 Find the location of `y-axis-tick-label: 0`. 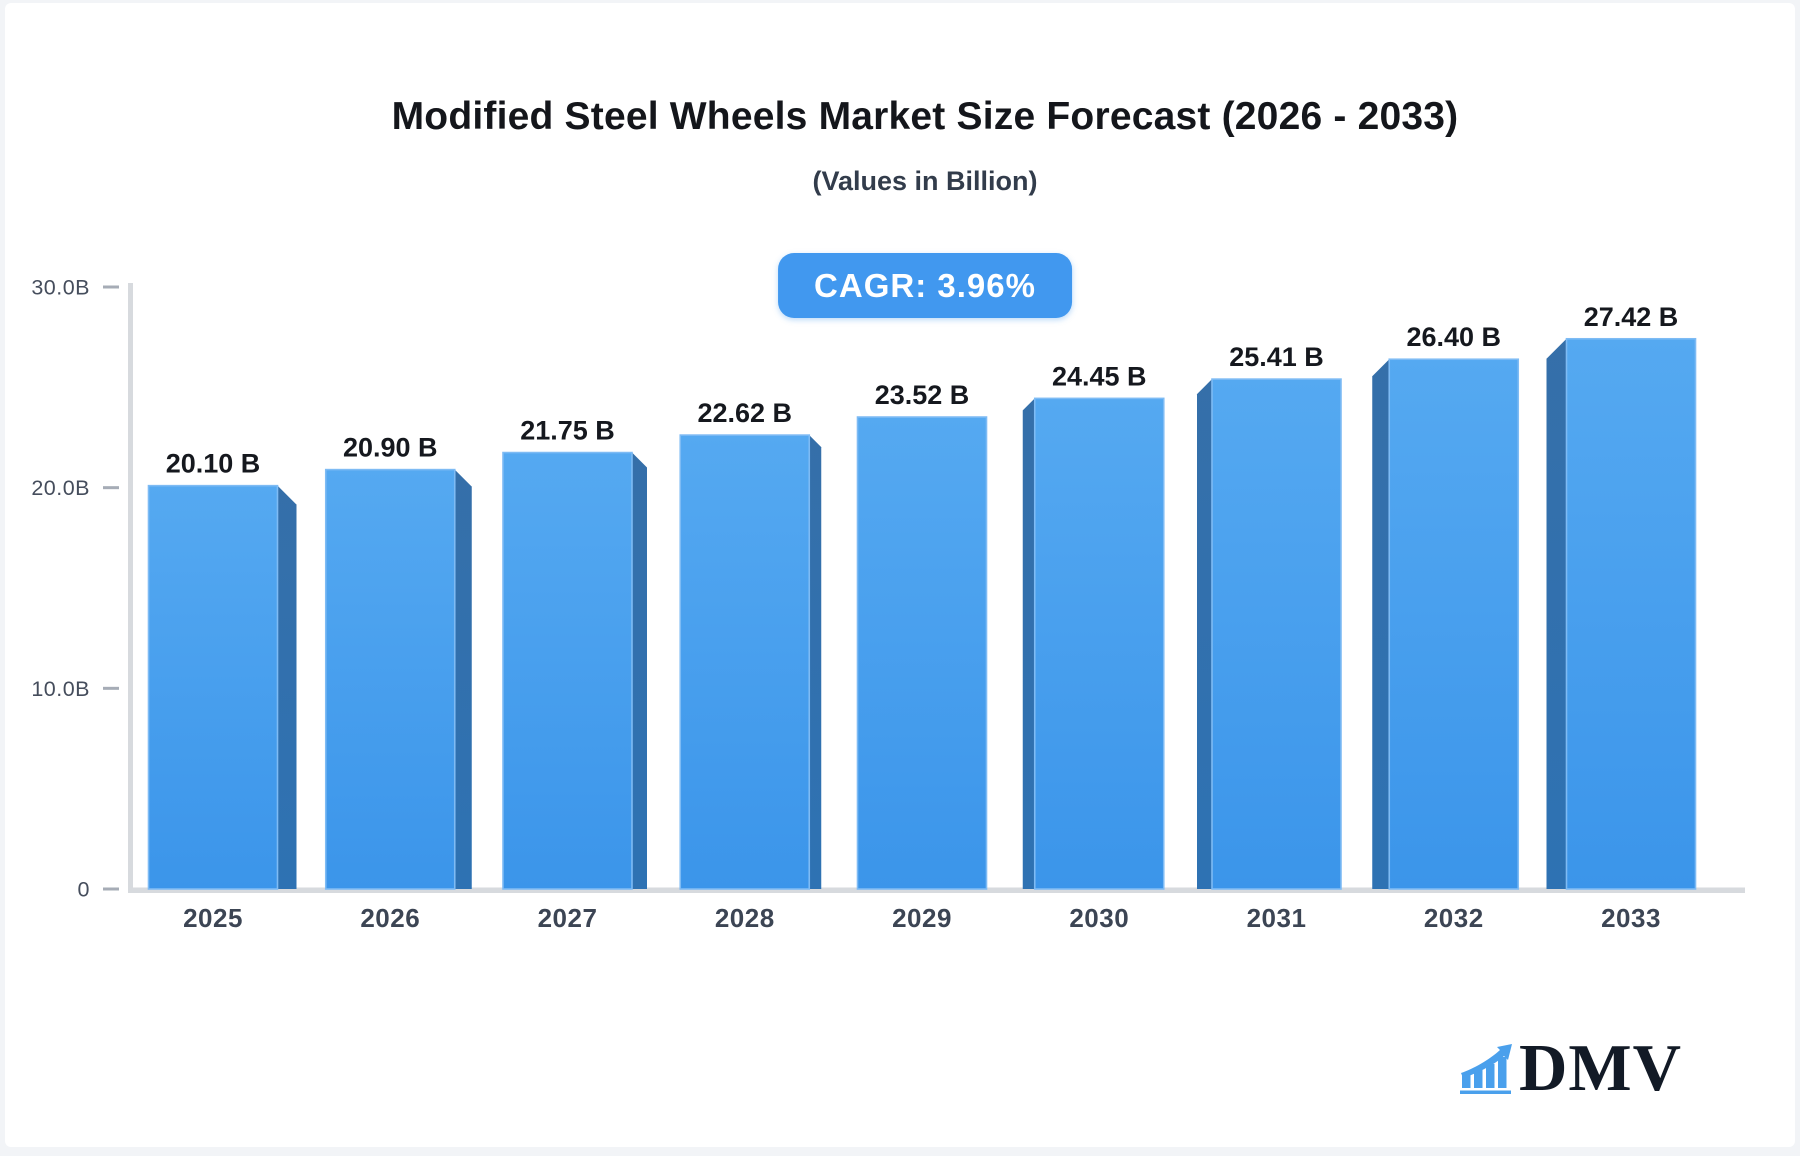

y-axis-tick-label: 0 is located at coordinates (84, 890).